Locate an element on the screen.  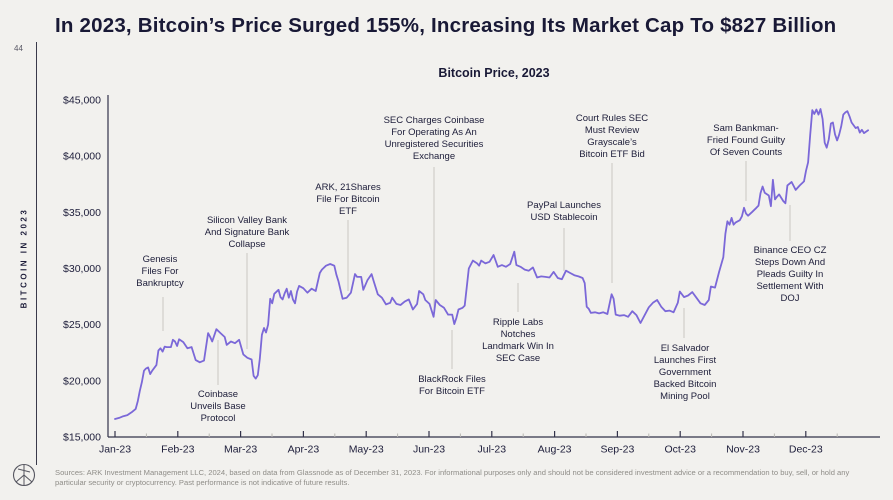
left-rail-divider is located at coordinates (36, 253).